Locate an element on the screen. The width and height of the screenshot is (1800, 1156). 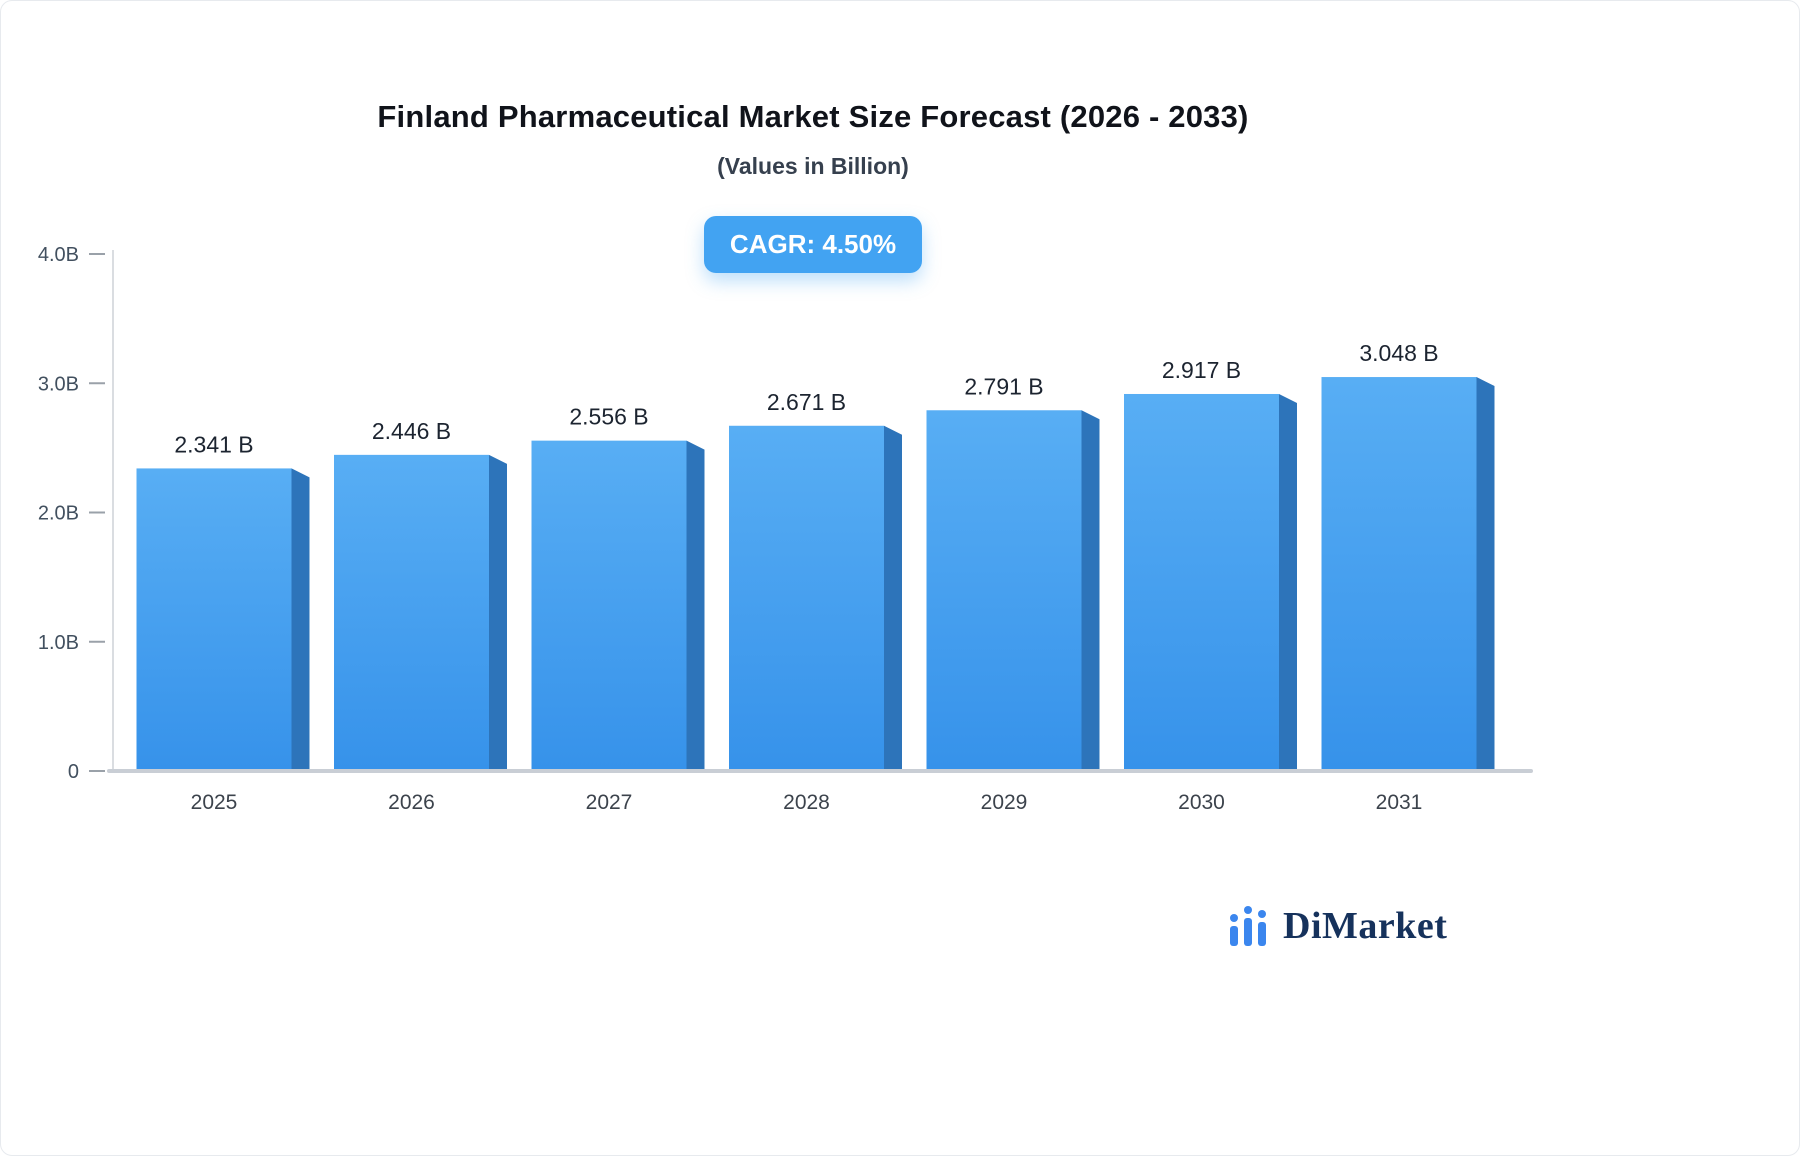
bar-2026: 2.446 B 2026 is located at coordinates (420, 616).